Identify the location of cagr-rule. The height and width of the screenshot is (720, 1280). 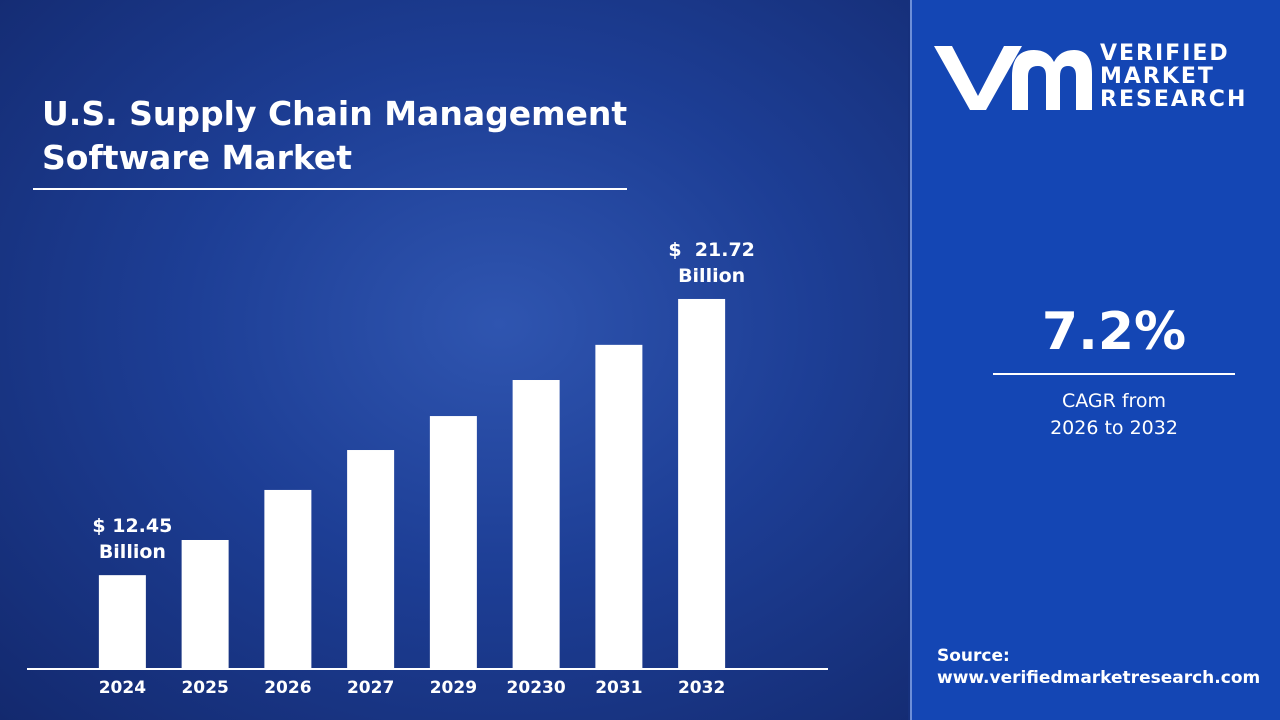
(1114, 374).